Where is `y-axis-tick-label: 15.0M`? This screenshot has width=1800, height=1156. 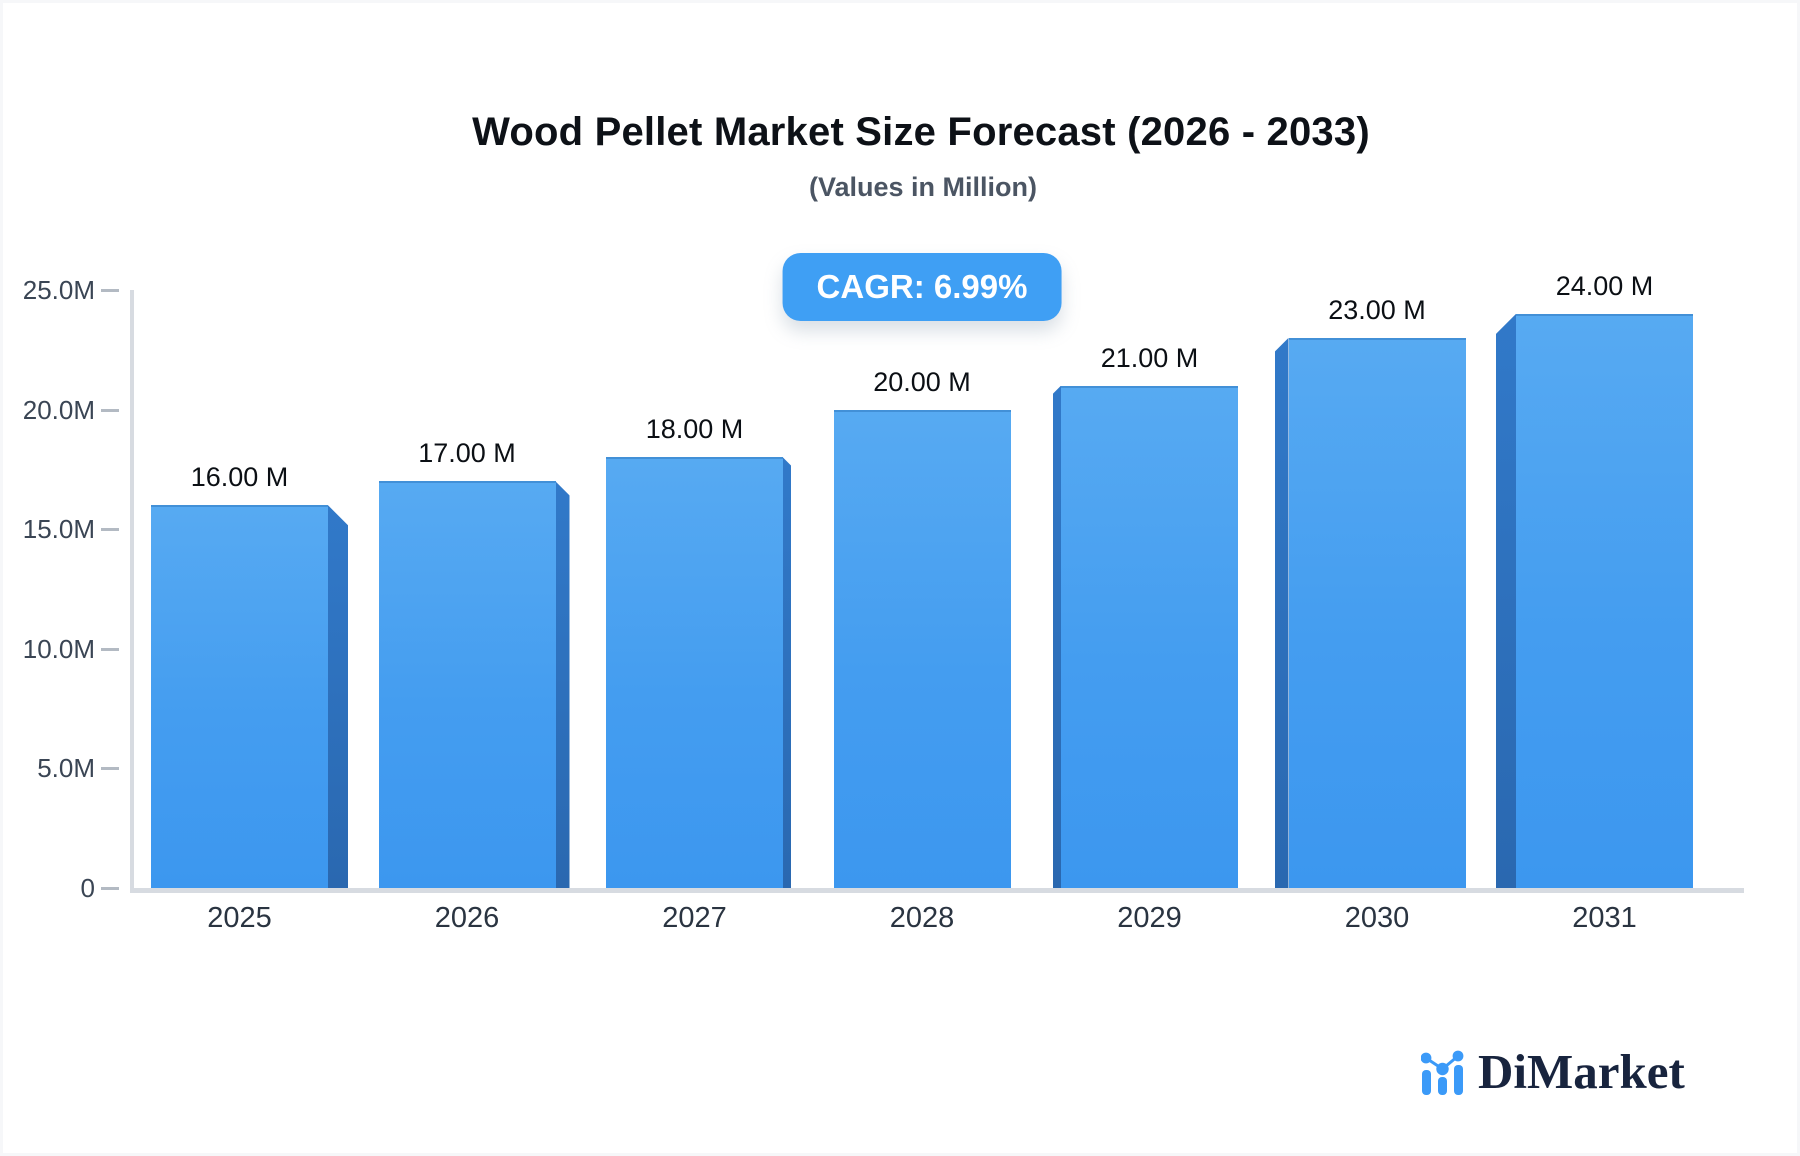 y-axis-tick-label: 15.0M is located at coordinates (58, 529).